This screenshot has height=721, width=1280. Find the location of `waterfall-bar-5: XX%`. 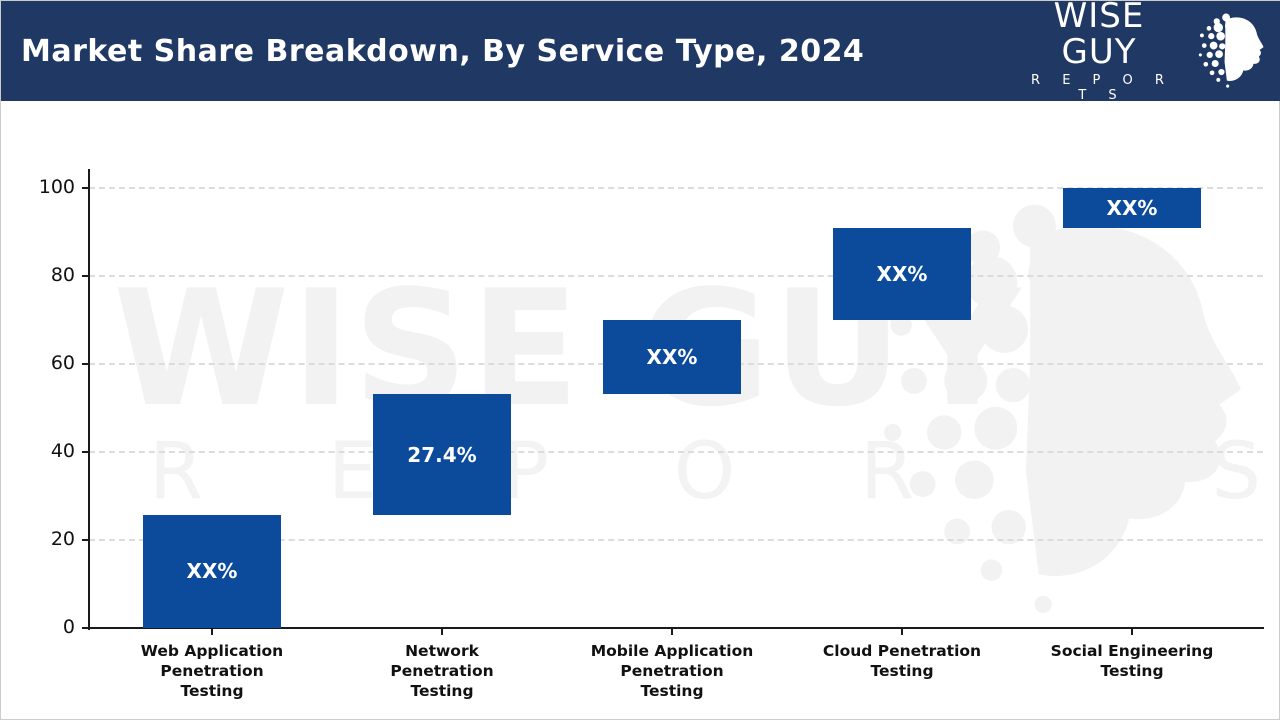

waterfall-bar-5: XX% is located at coordinates (1132, 208).